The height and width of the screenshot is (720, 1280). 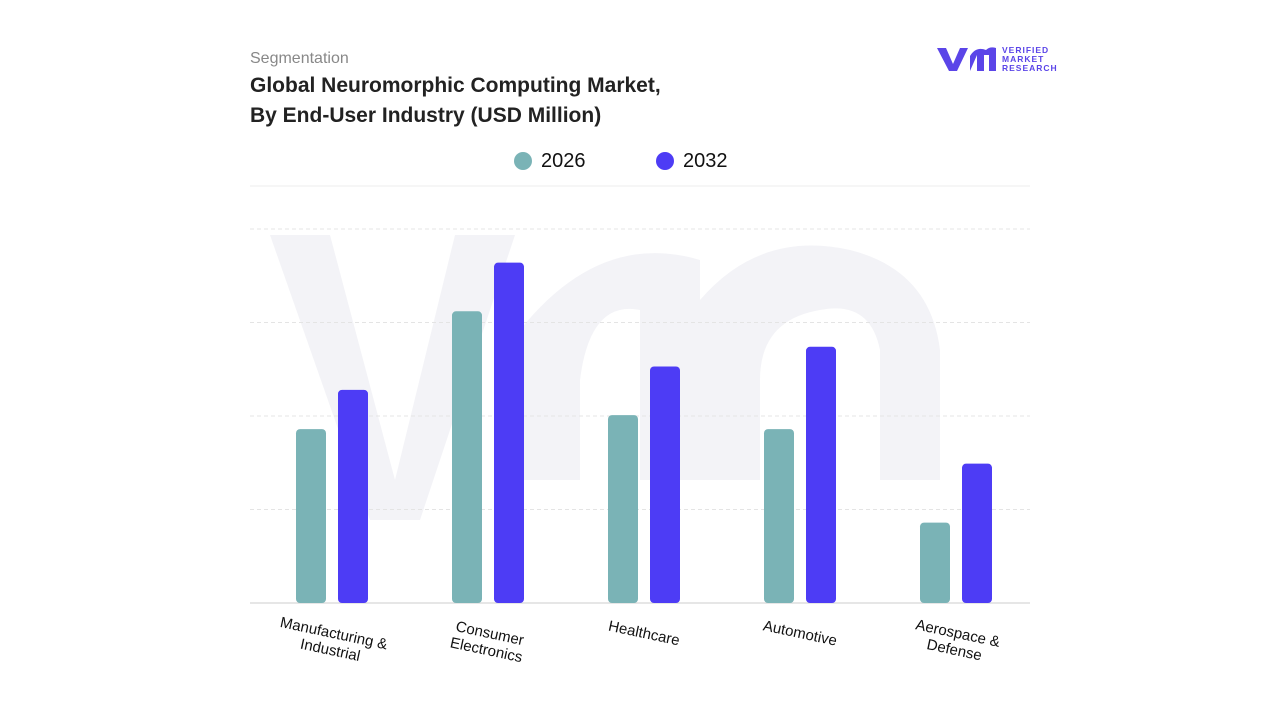 What do you see at coordinates (299, 58) in the screenshot?
I see `kicker: Segmentation` at bounding box center [299, 58].